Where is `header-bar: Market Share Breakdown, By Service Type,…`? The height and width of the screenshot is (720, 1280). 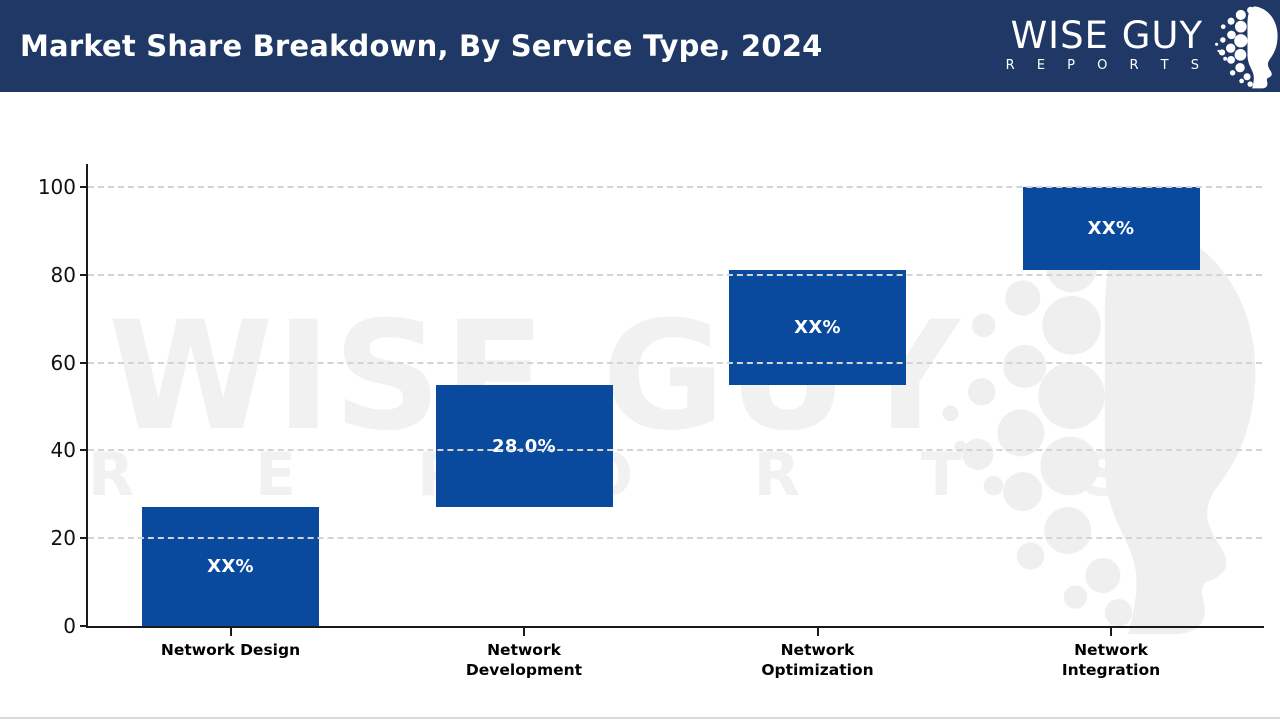 header-bar: Market Share Breakdown, By Service Type,… is located at coordinates (640, 46).